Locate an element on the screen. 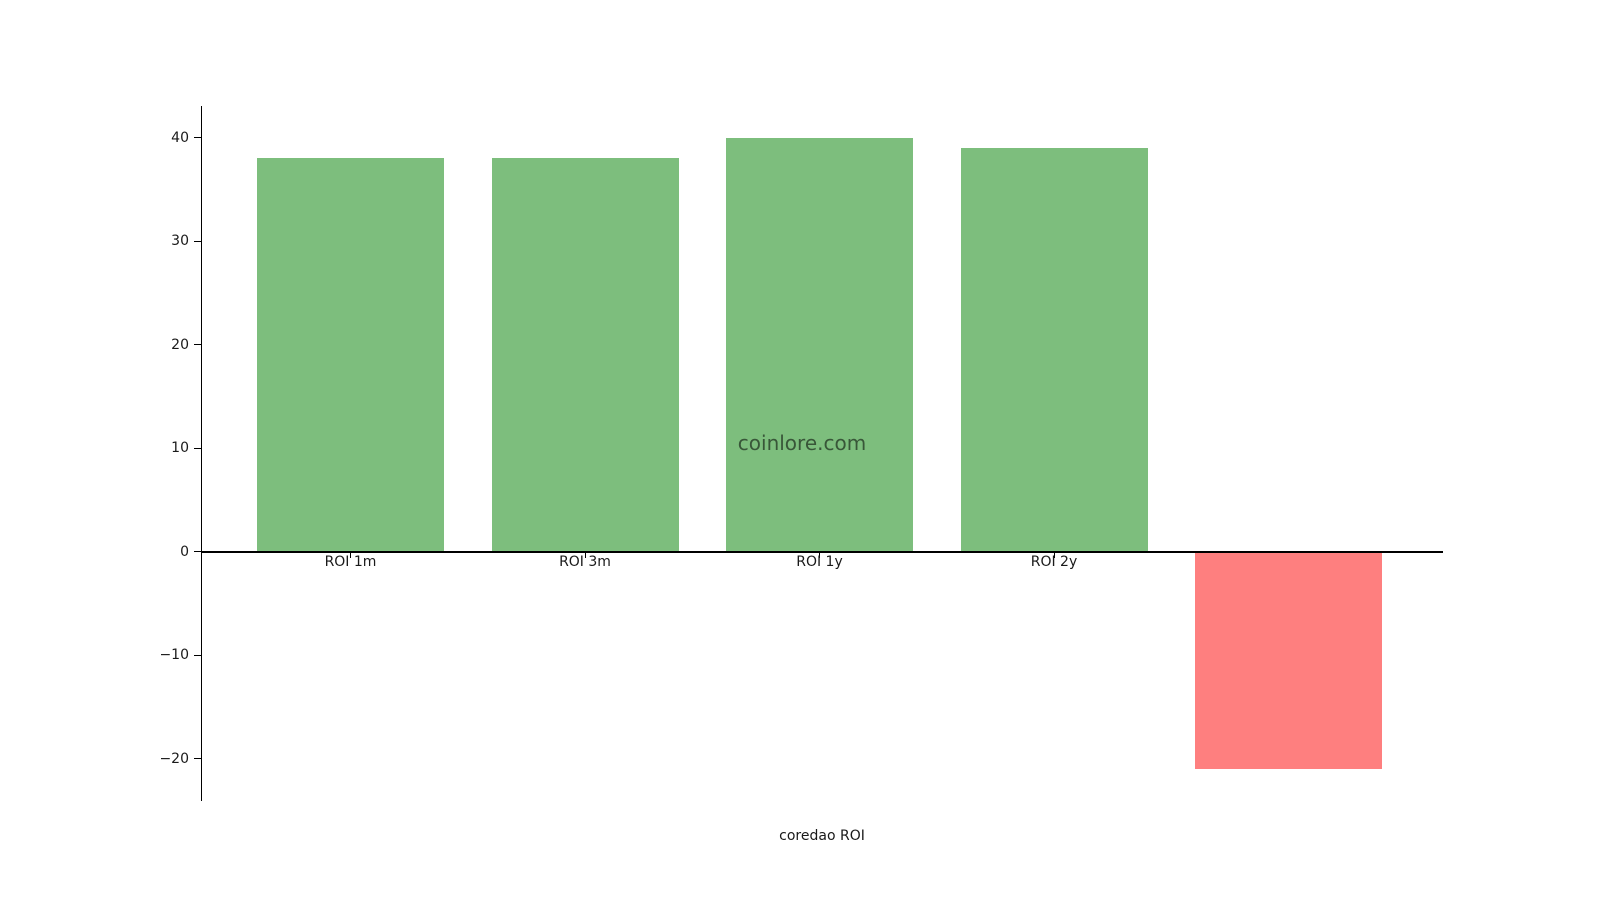 Image resolution: width=1600 pixels, height=900 pixels. x-axis-title: coredao ROI is located at coordinates (822, 836).